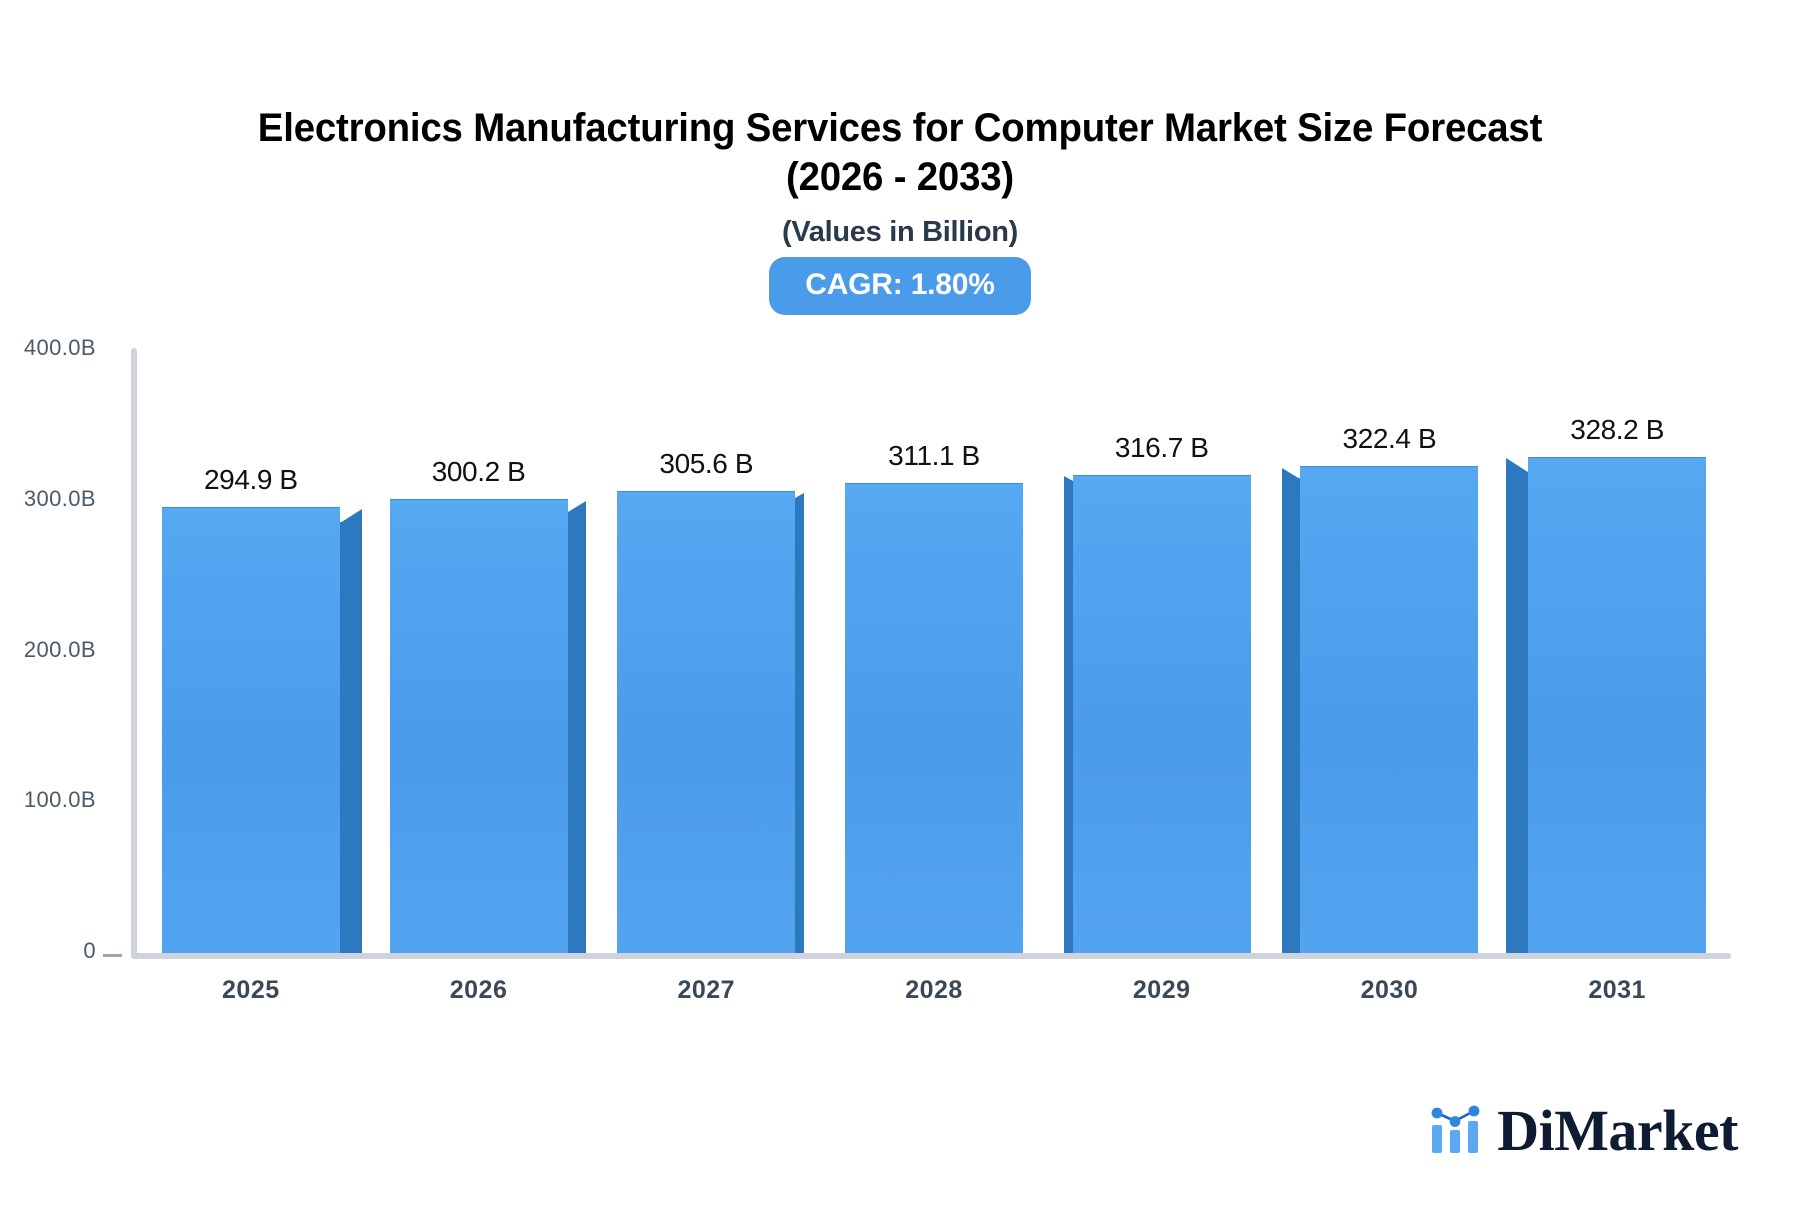  What do you see at coordinates (1161, 447) in the screenshot?
I see `bar-value-label: 316.7 B` at bounding box center [1161, 447].